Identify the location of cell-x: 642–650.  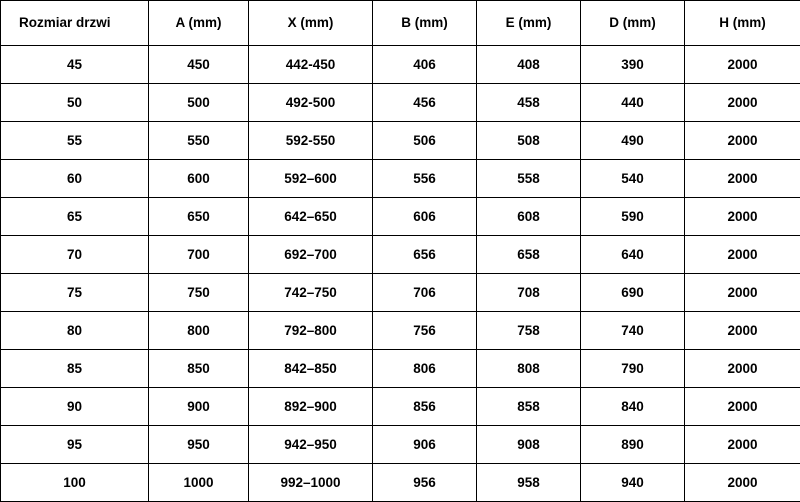
(311, 217).